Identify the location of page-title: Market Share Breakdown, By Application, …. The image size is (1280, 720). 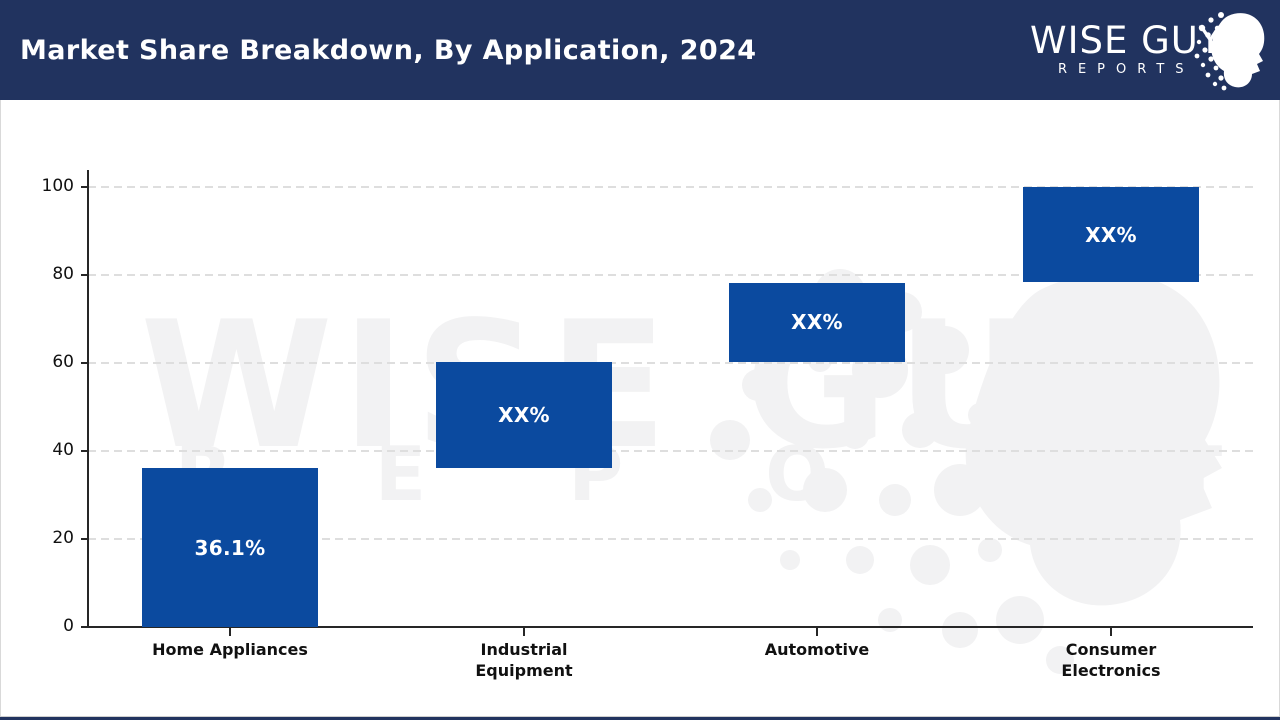
(388, 50).